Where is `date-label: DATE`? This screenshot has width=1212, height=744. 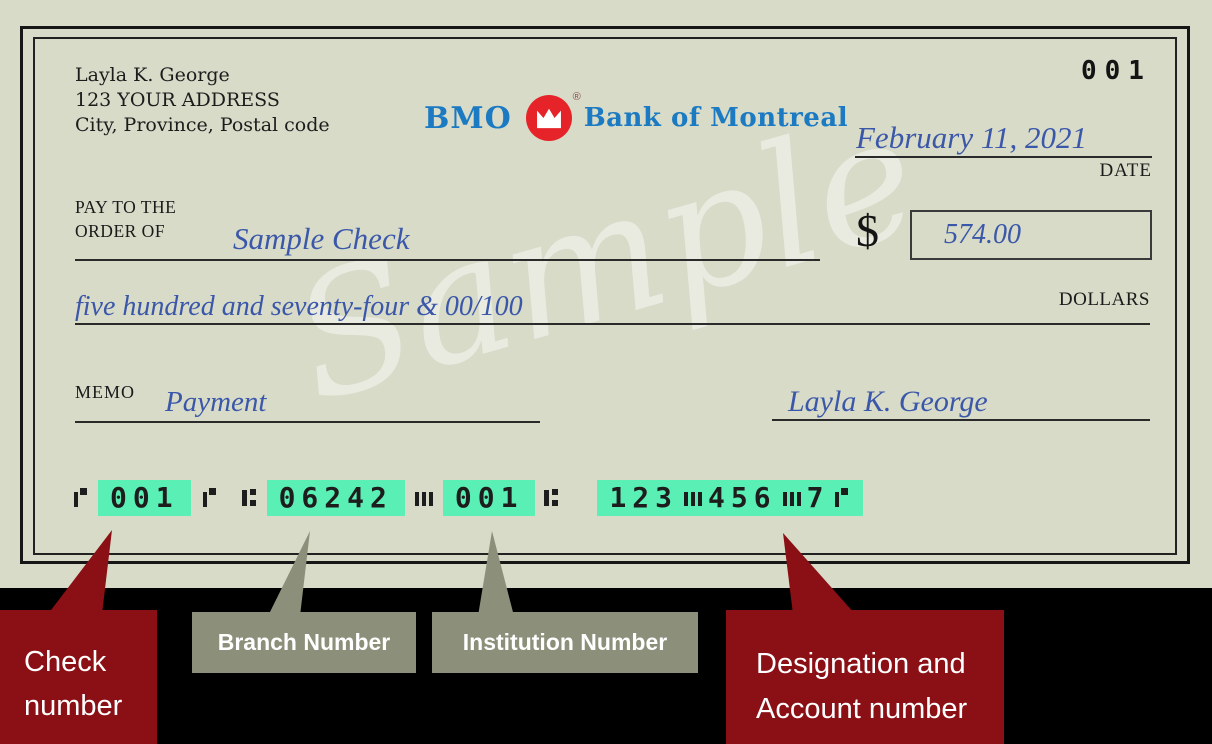 date-label: DATE is located at coordinates (1125, 170).